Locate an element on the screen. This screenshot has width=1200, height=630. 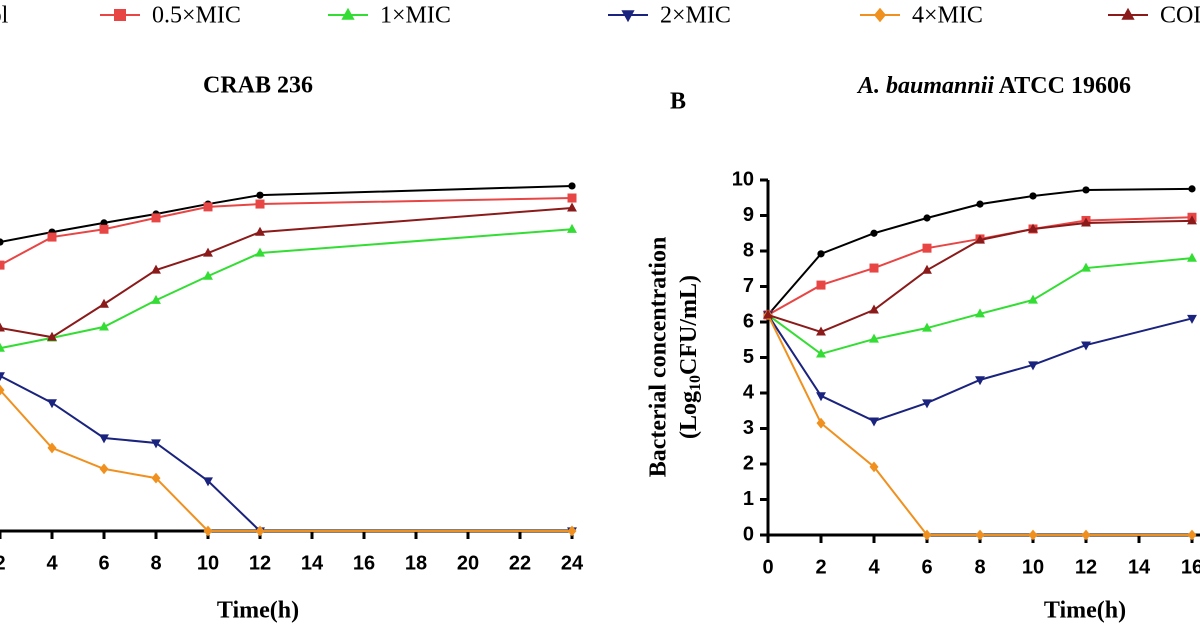
title-italic: A. baumannii is located at coordinates (925, 86).